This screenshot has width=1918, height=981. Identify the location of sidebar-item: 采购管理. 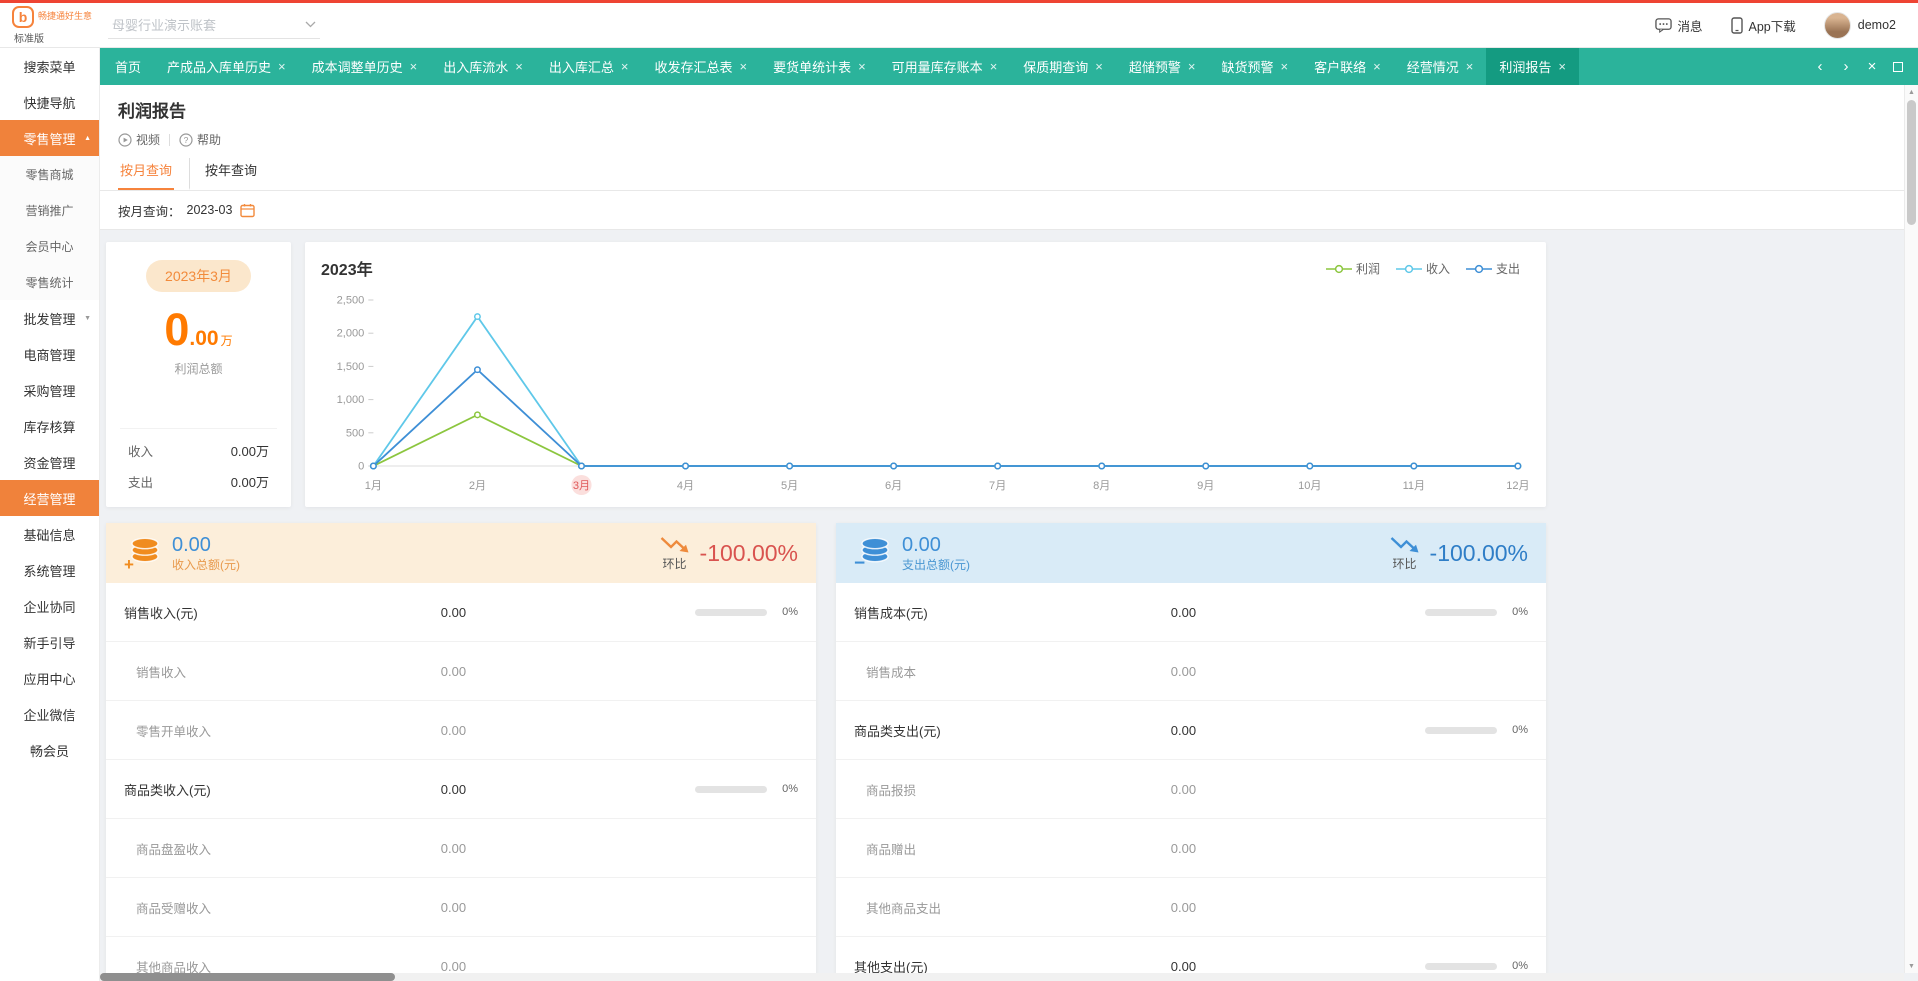
(49, 390).